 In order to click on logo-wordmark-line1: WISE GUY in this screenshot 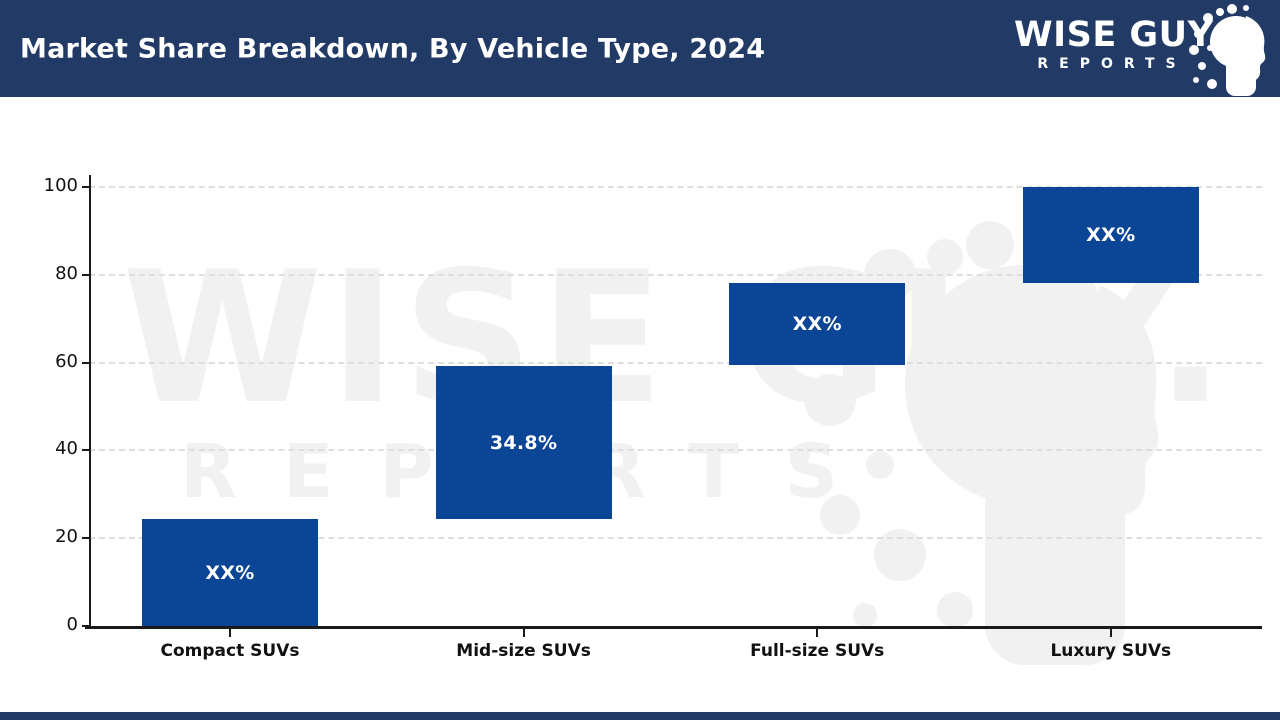, I will do `click(1114, 35)`.